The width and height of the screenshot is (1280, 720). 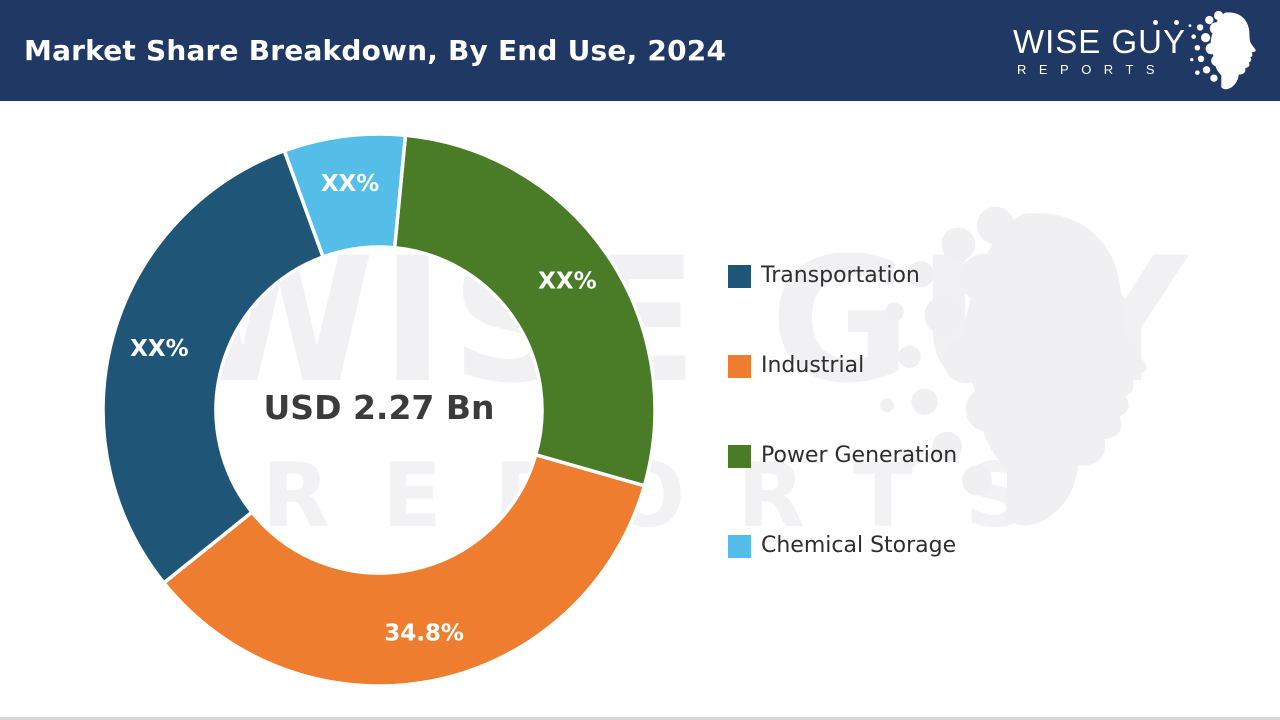 I want to click on legend-item-industrial: Industrial, so click(x=842, y=366).